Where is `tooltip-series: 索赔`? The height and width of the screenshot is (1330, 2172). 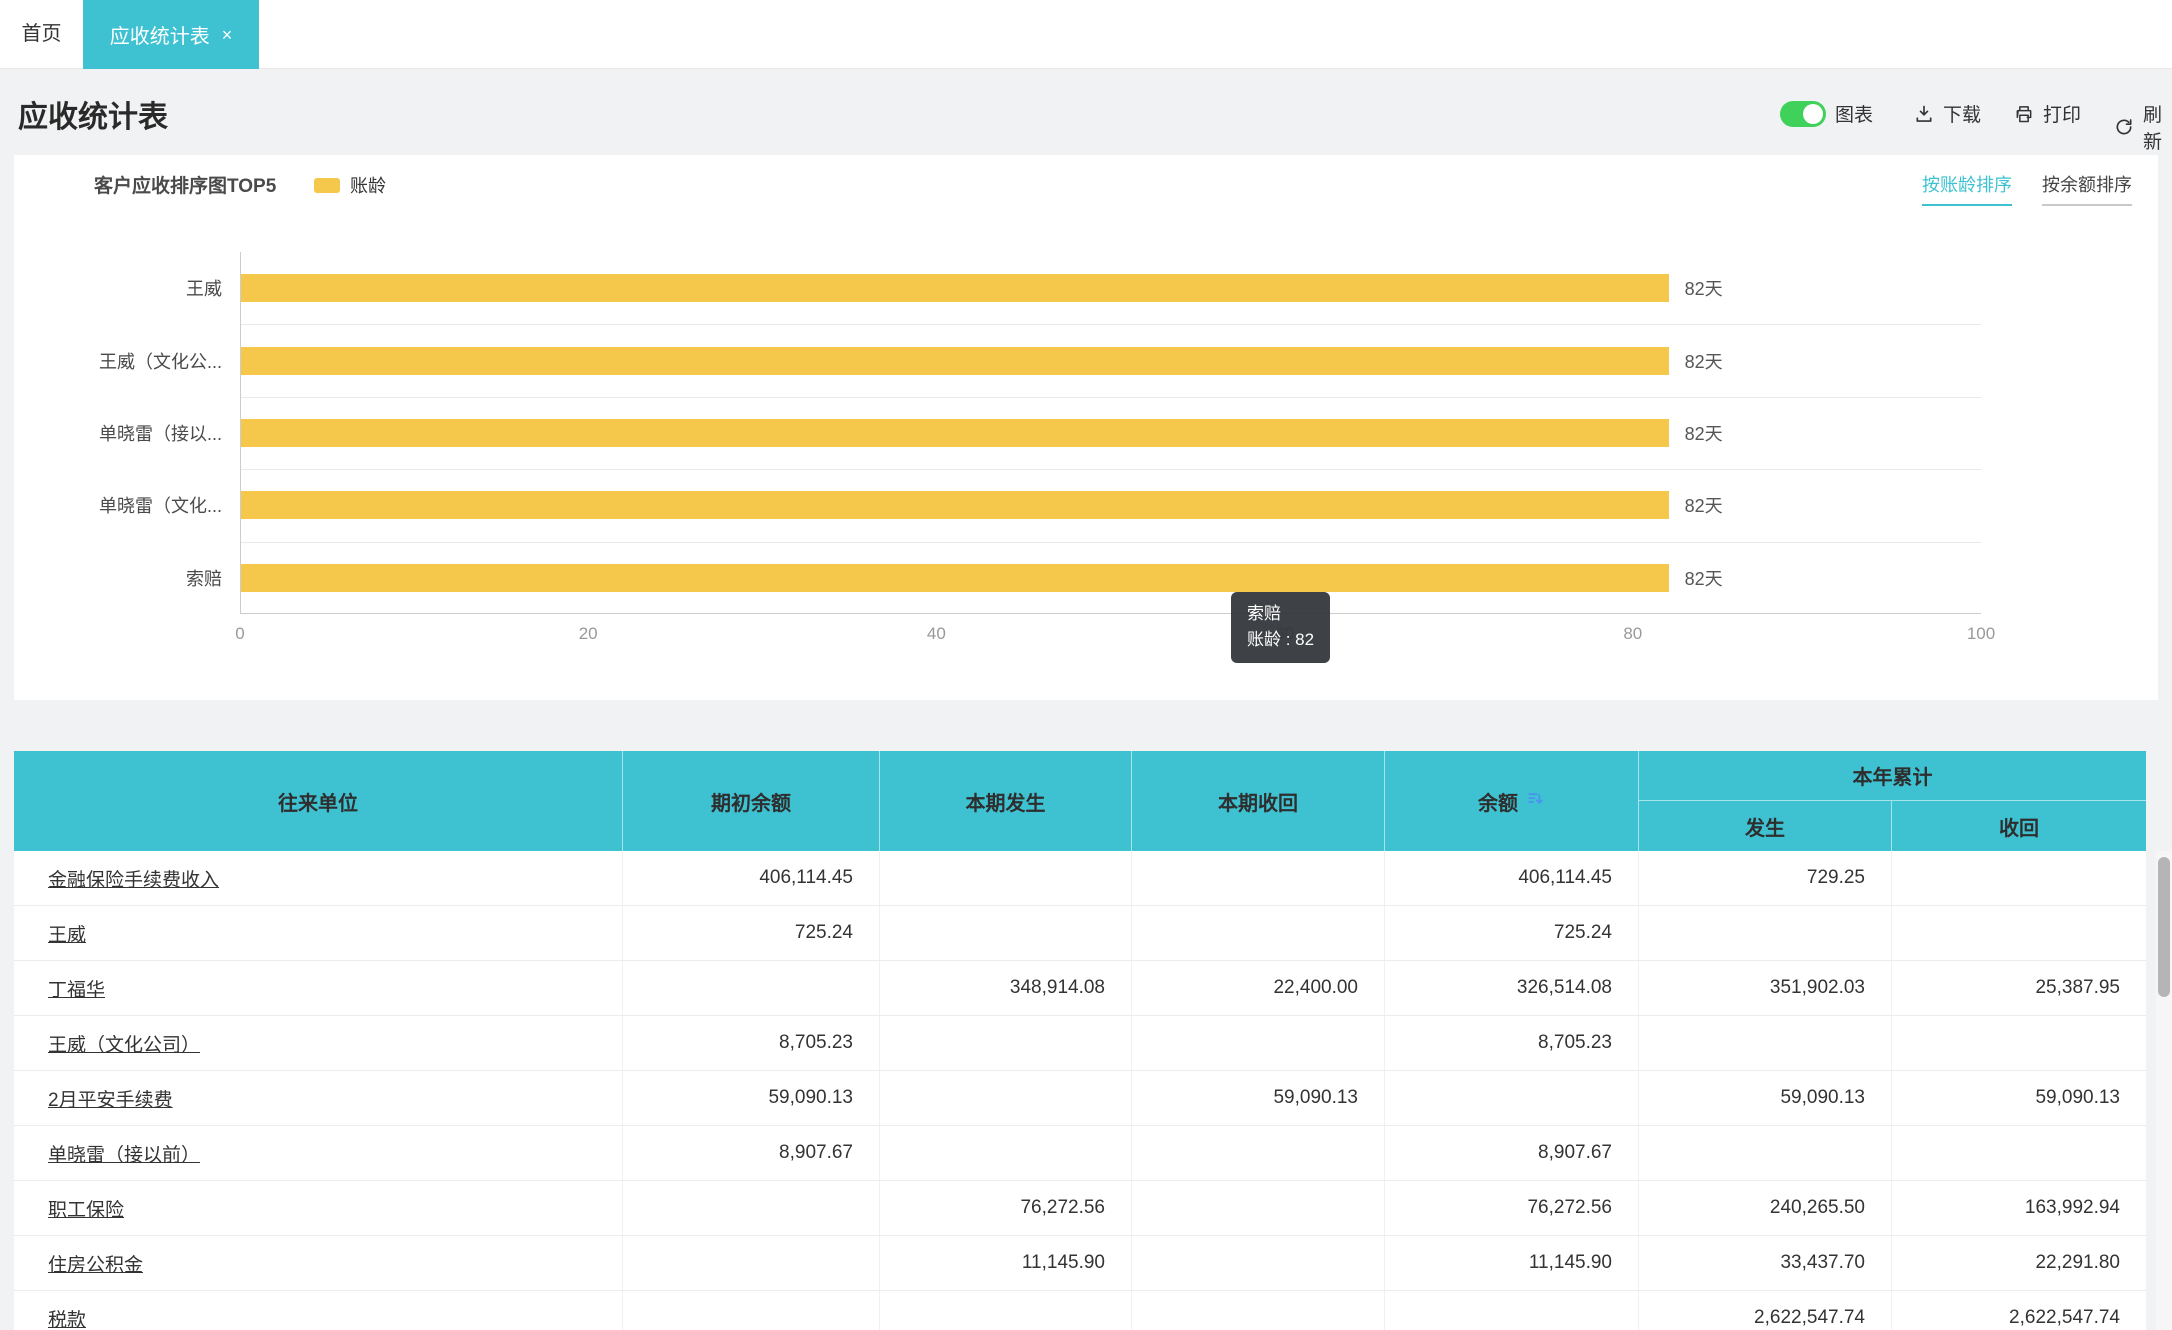 tooltip-series: 索赔 is located at coordinates (1264, 613).